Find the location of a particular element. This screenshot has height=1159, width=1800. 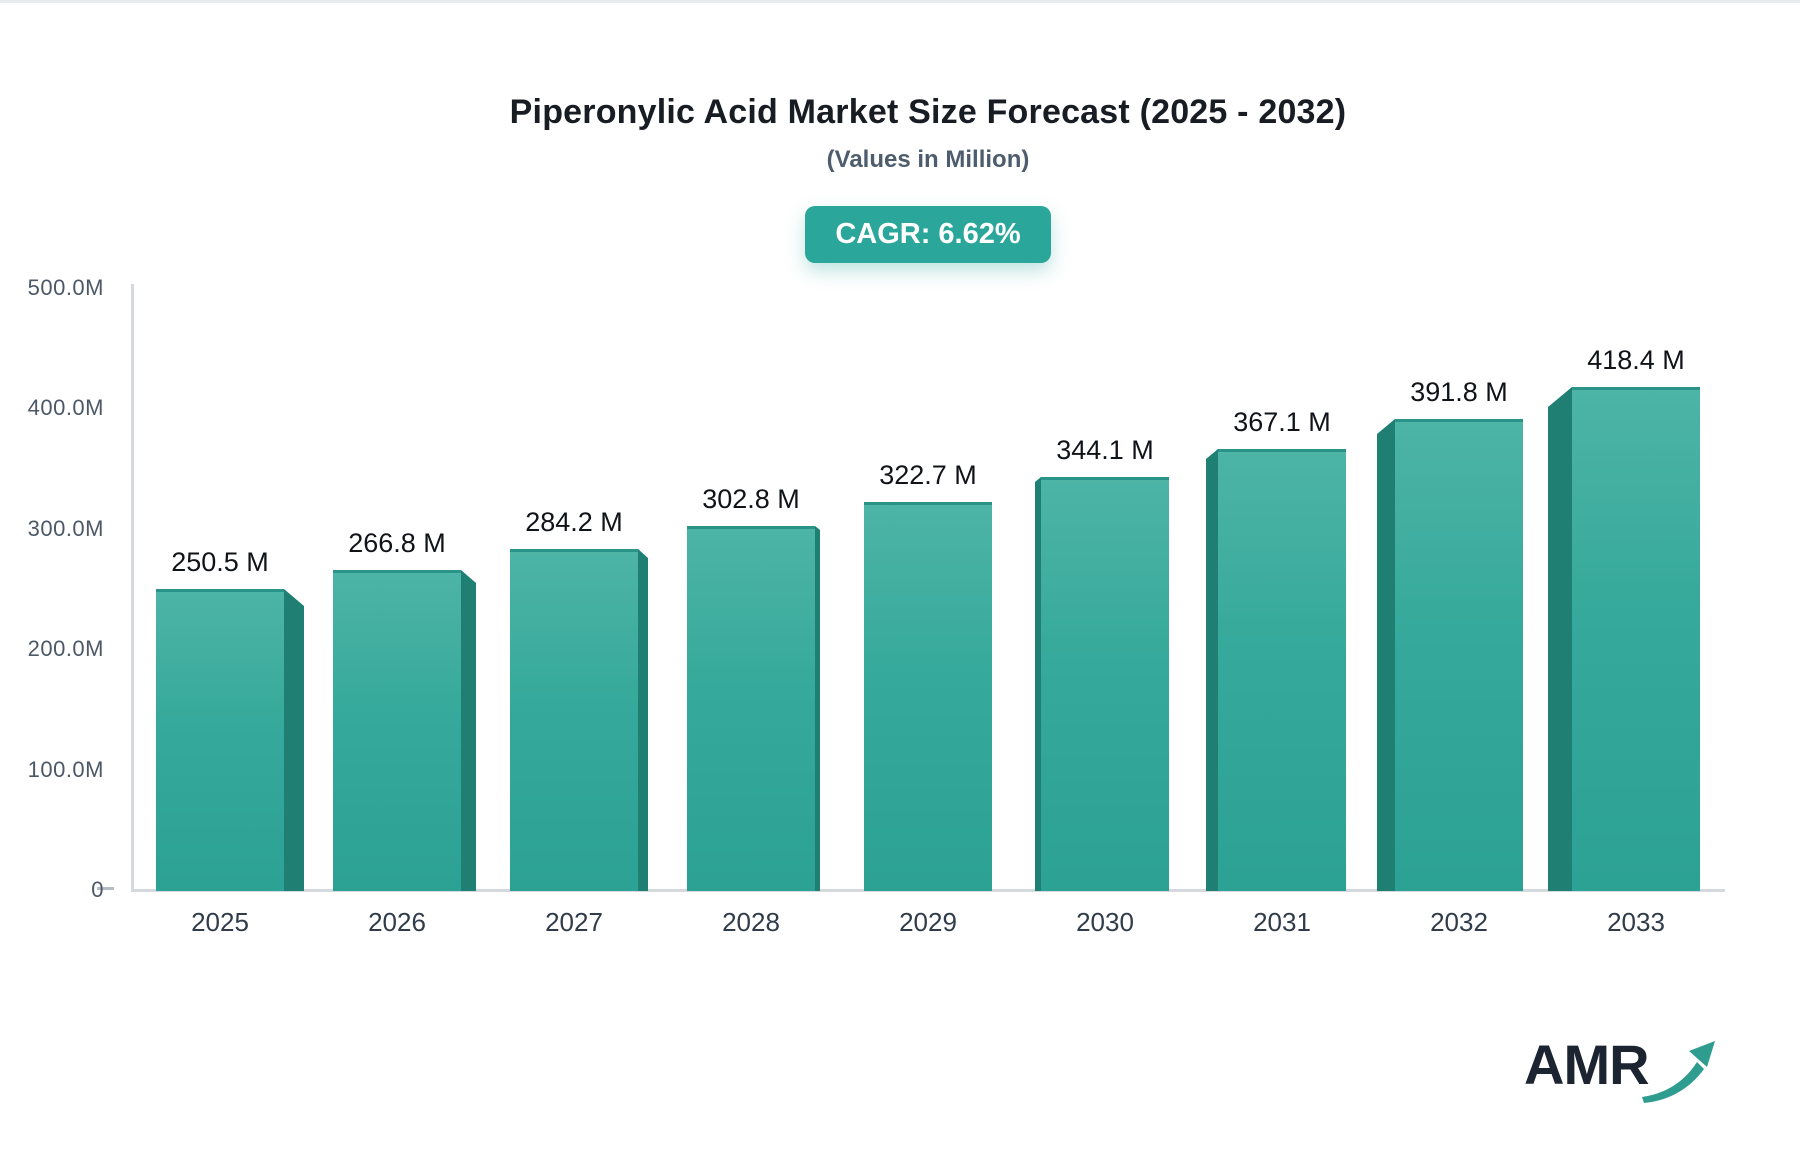

bar-value-label-2033: 418.4 M is located at coordinates (1636, 360).